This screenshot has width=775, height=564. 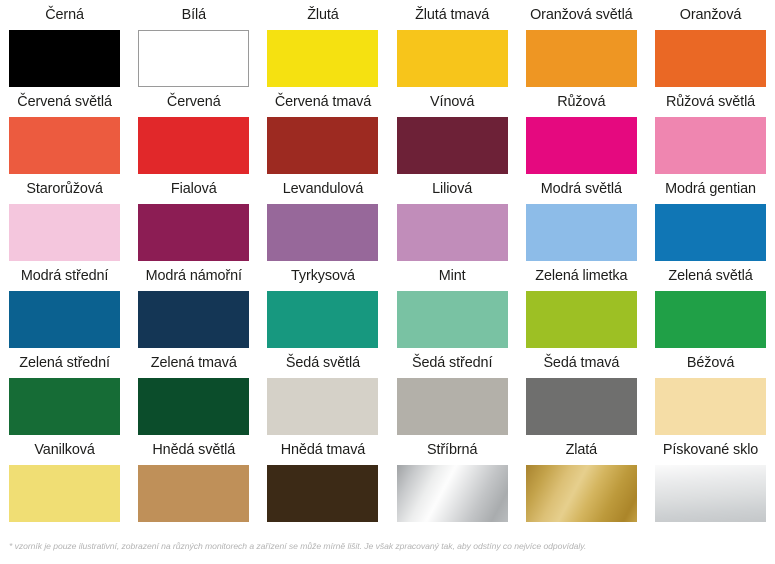 I want to click on swatch-label: Modrá námořní, so click(x=193, y=276).